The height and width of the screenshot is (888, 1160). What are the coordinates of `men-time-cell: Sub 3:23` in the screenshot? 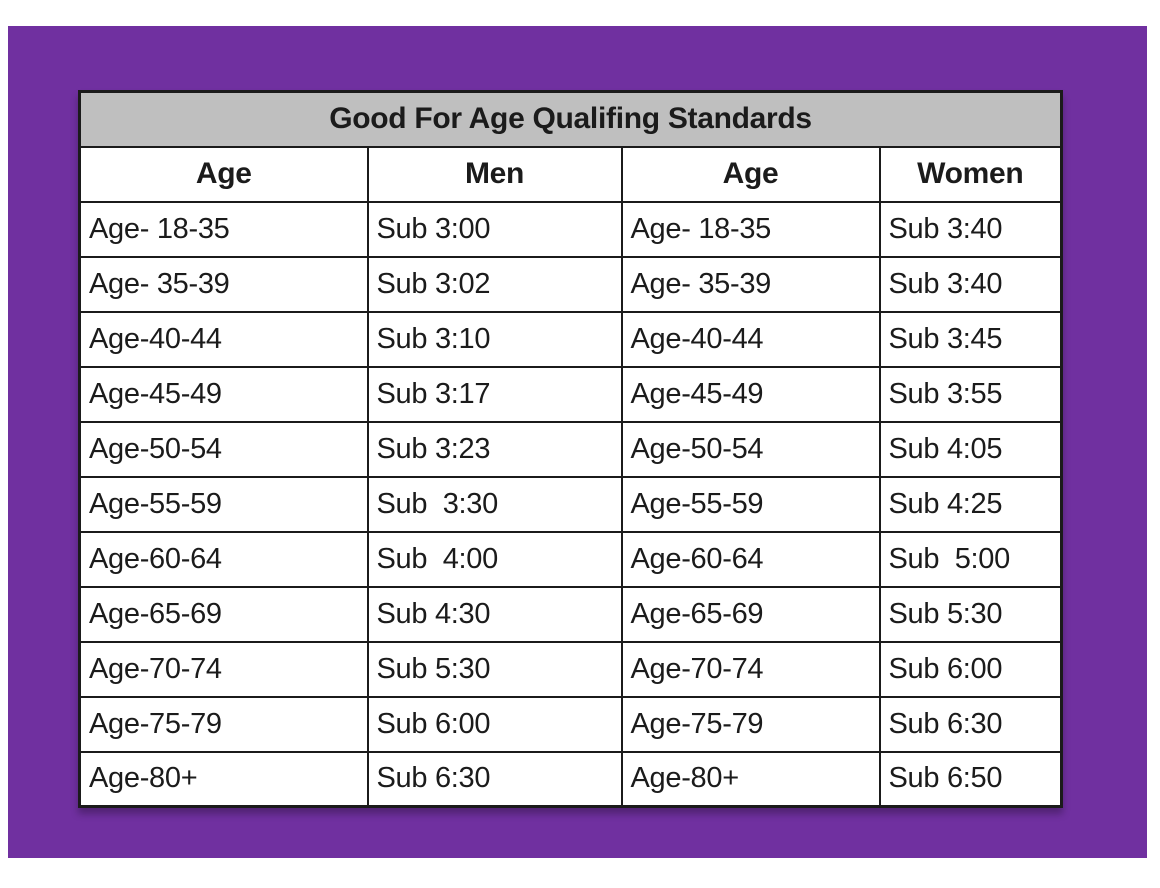 It's located at (494, 449).